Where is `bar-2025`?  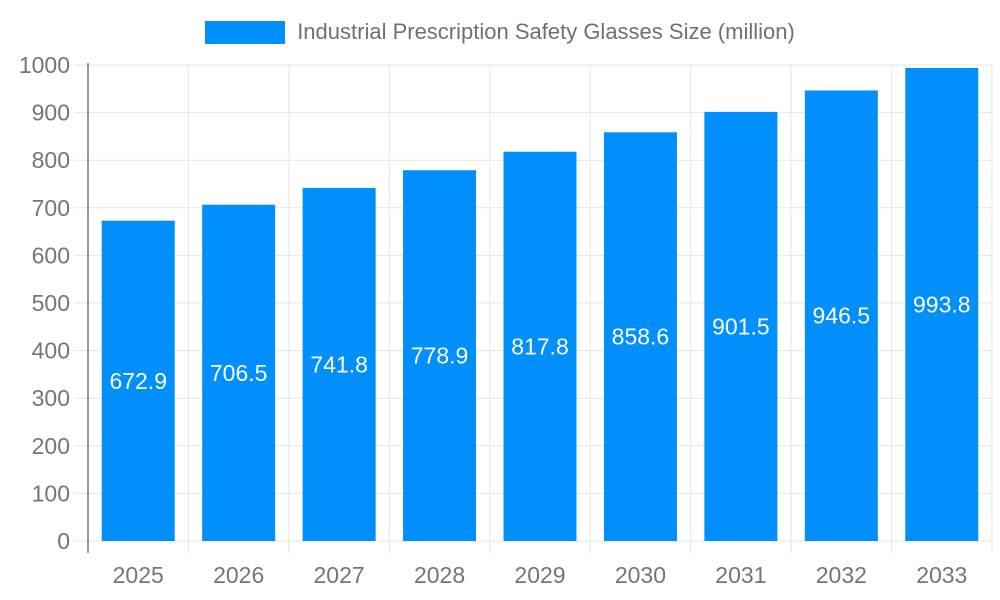
bar-2025 is located at coordinates (138, 381).